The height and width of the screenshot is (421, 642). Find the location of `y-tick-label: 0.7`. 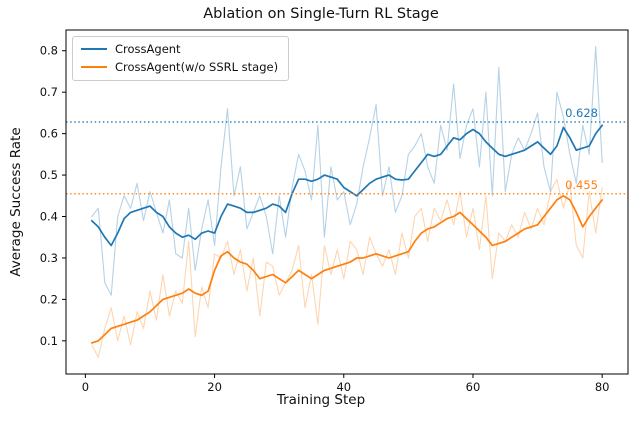

y-tick-label: 0.7 is located at coordinates (49, 92).